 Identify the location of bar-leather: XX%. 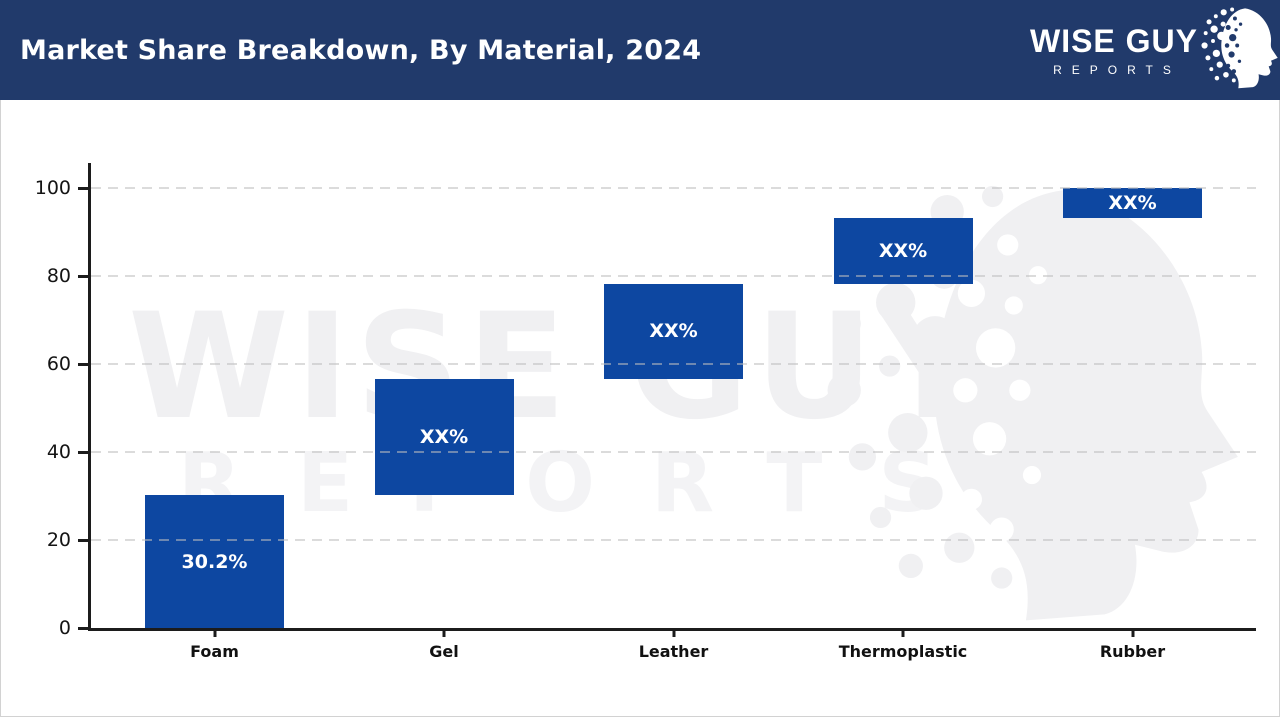
(673, 331).